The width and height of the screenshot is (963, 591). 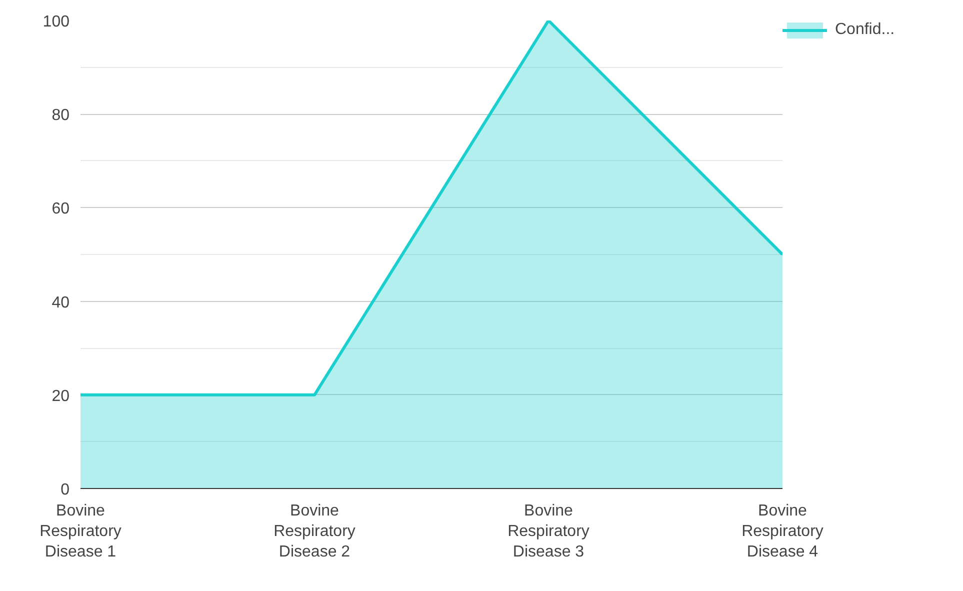 I want to click on x-tick-label: Bovine Respiratory Disease 2, so click(x=315, y=531).